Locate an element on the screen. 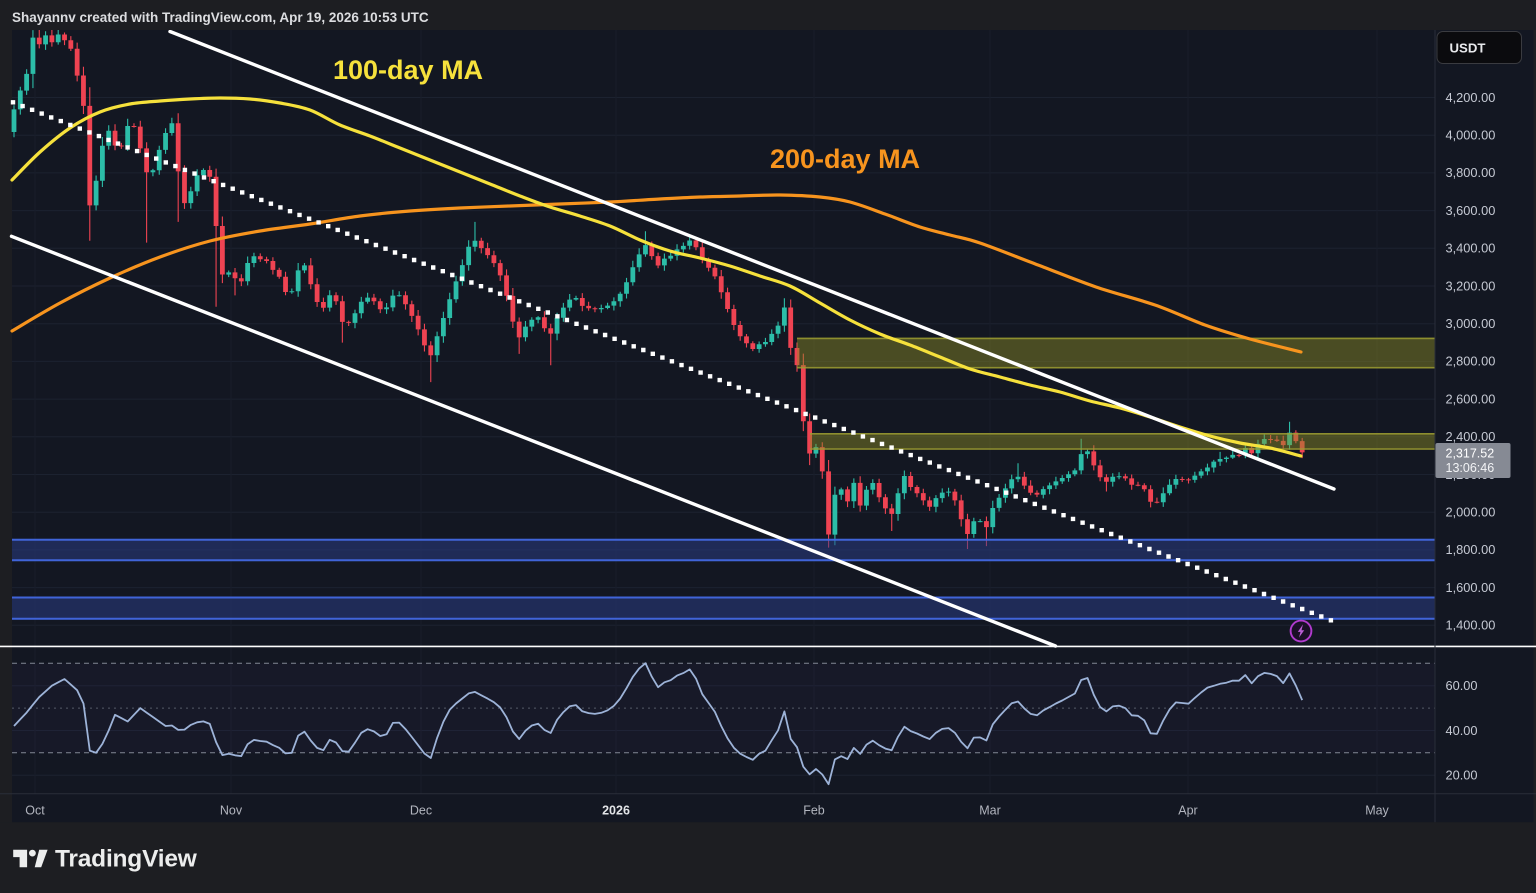 This screenshot has width=1536, height=893. svg-text: 200-day MA is located at coordinates (845, 159).